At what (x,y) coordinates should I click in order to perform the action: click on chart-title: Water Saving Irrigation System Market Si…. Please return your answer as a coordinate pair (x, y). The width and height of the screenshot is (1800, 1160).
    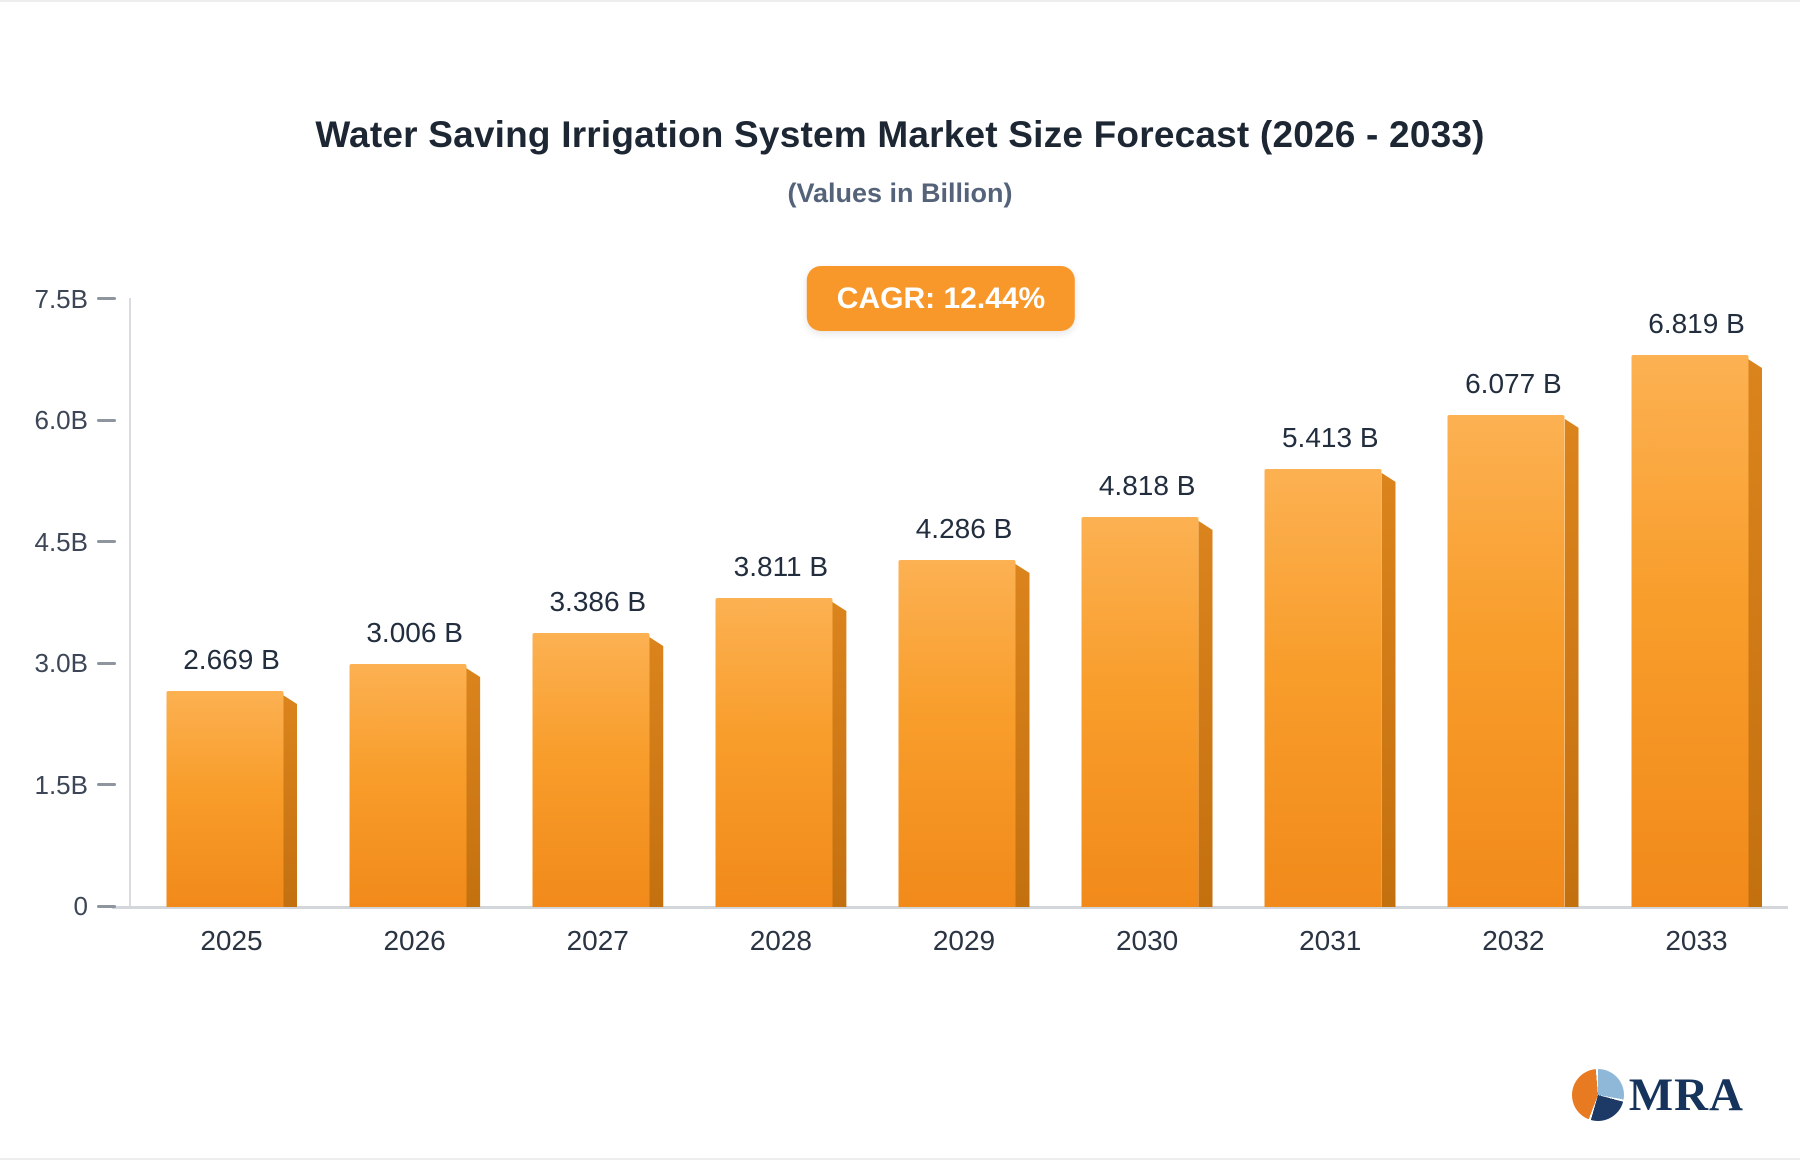
    Looking at the image, I should click on (900, 134).